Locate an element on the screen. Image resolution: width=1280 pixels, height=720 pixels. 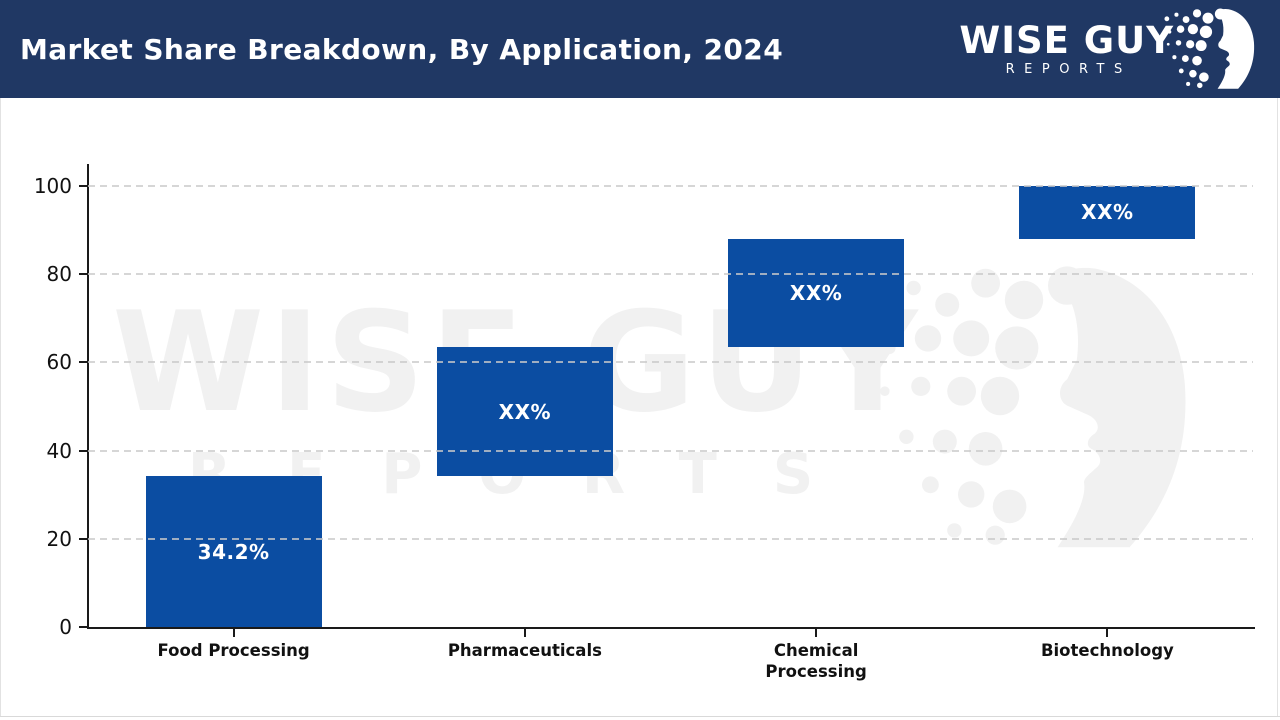
y-tick-label: 80 is located at coordinates (59, 274).